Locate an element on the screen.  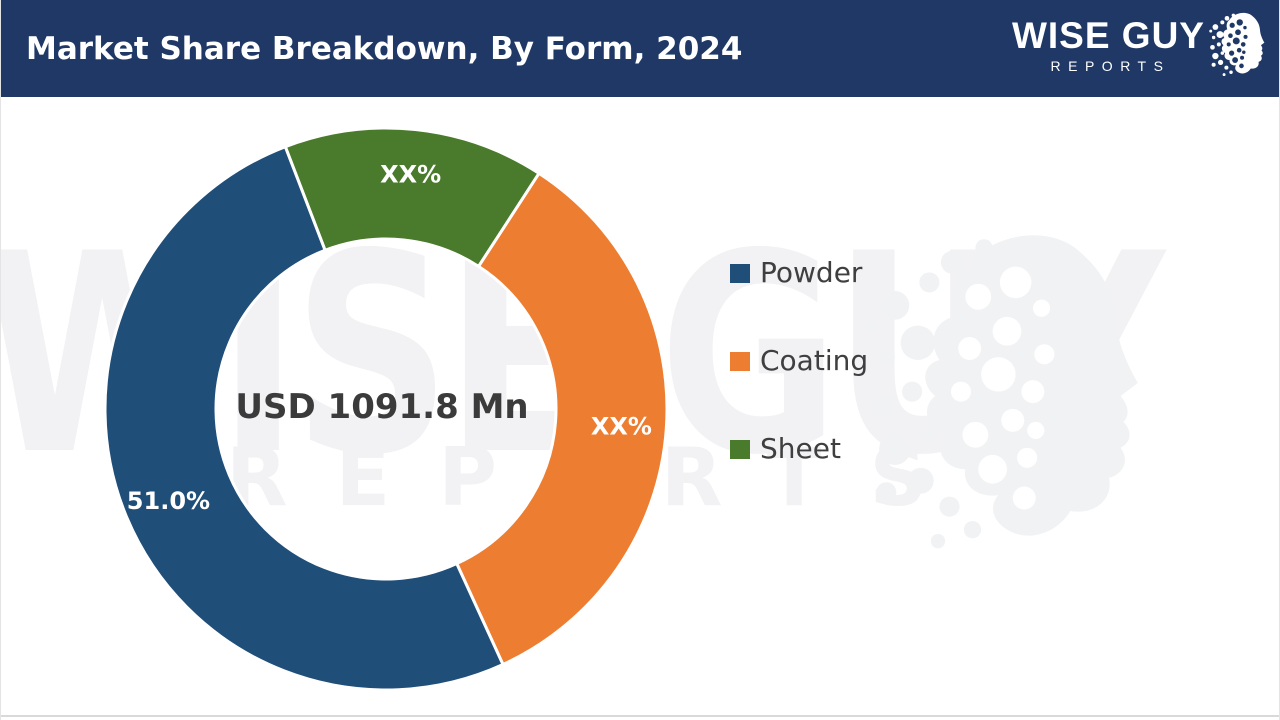
logo-reports-label: REPORTS is located at coordinates (1110, 65).